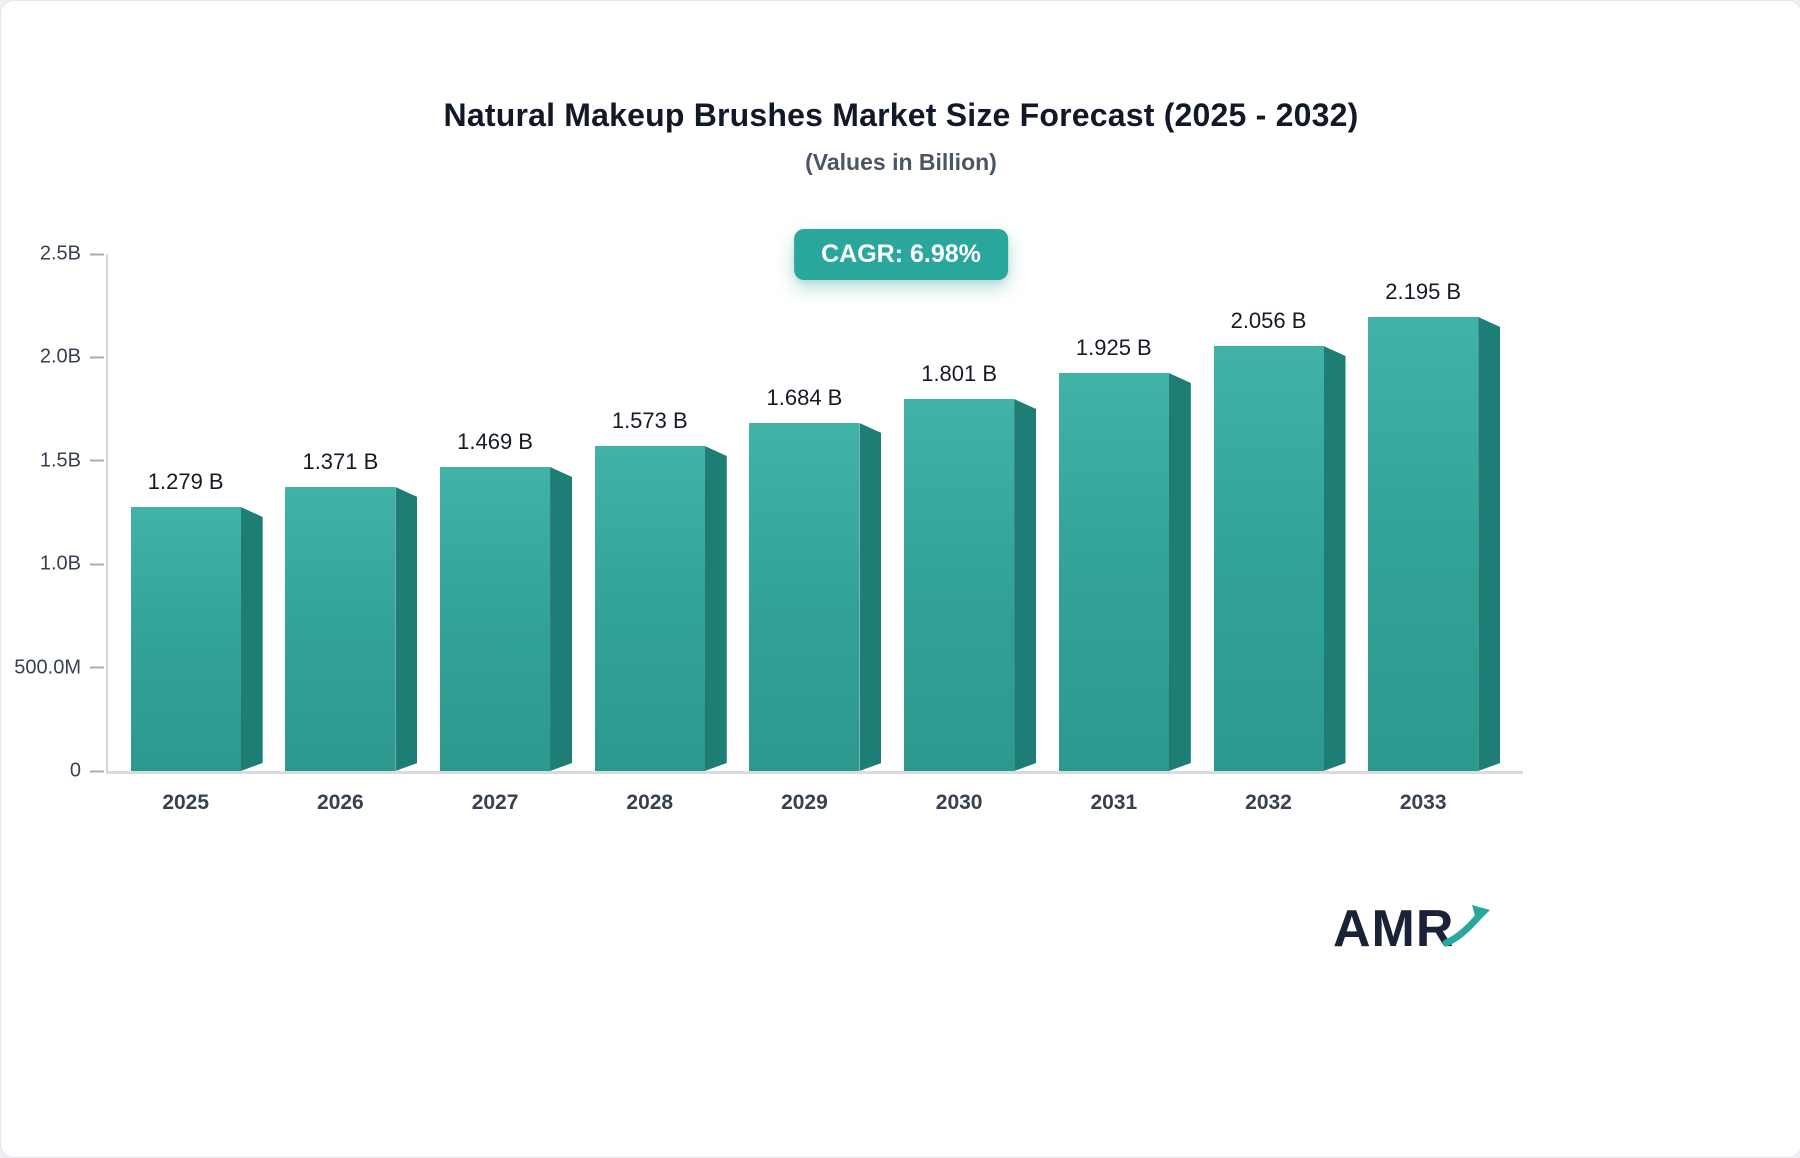 Image resolution: width=1800 pixels, height=1158 pixels. What do you see at coordinates (1113, 347) in the screenshot?
I see `bar-value-label: 1.925 B` at bounding box center [1113, 347].